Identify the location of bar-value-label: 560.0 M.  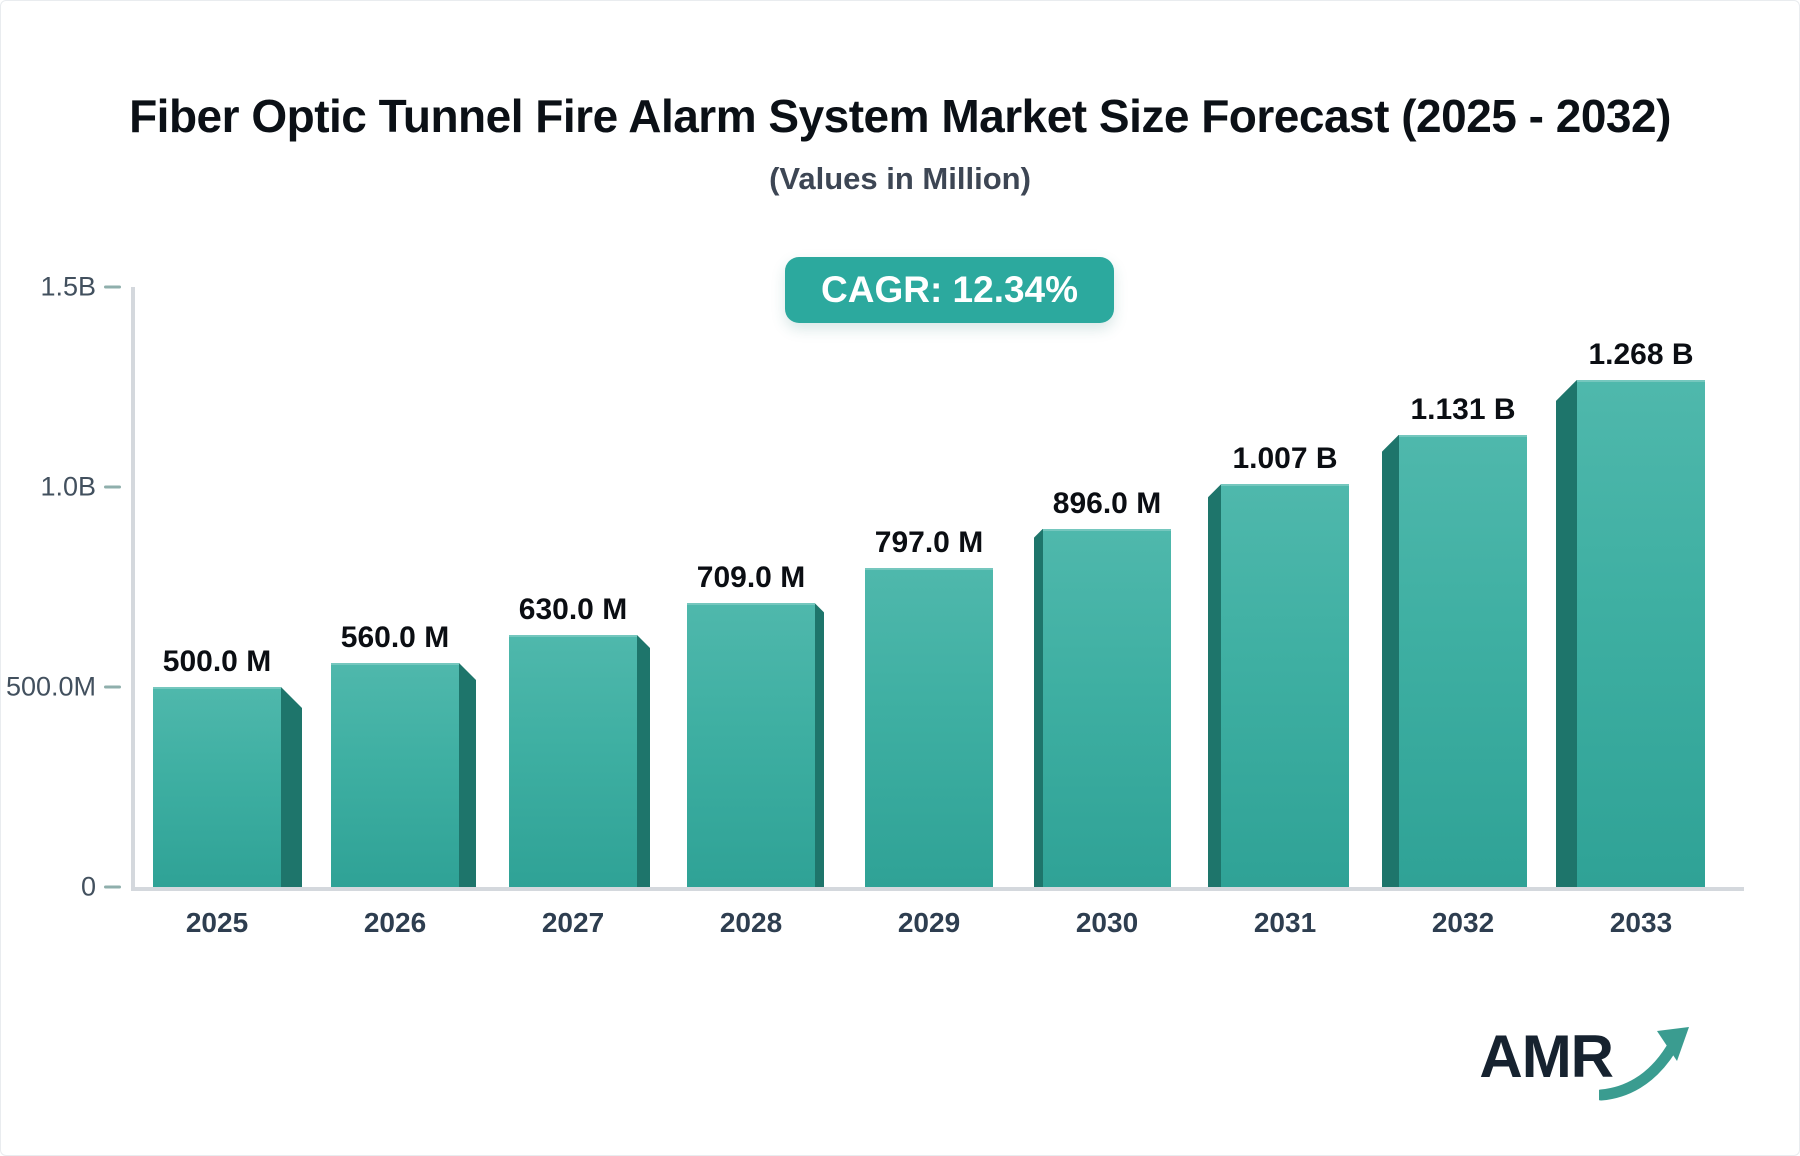
(395, 637).